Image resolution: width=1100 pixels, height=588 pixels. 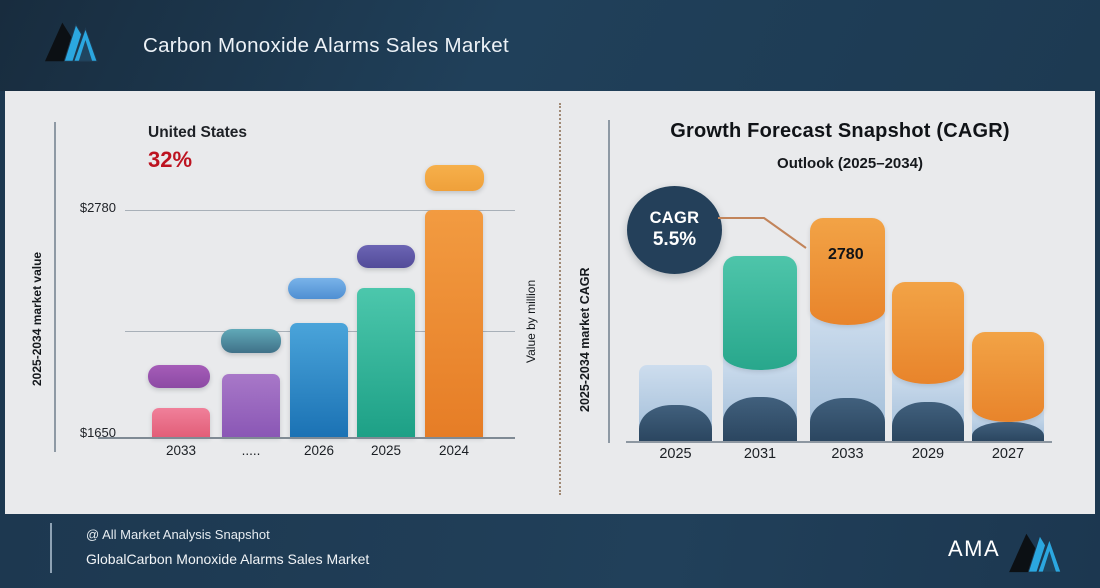 What do you see at coordinates (928, 454) in the screenshot?
I see `right-x-label: 2029` at bounding box center [928, 454].